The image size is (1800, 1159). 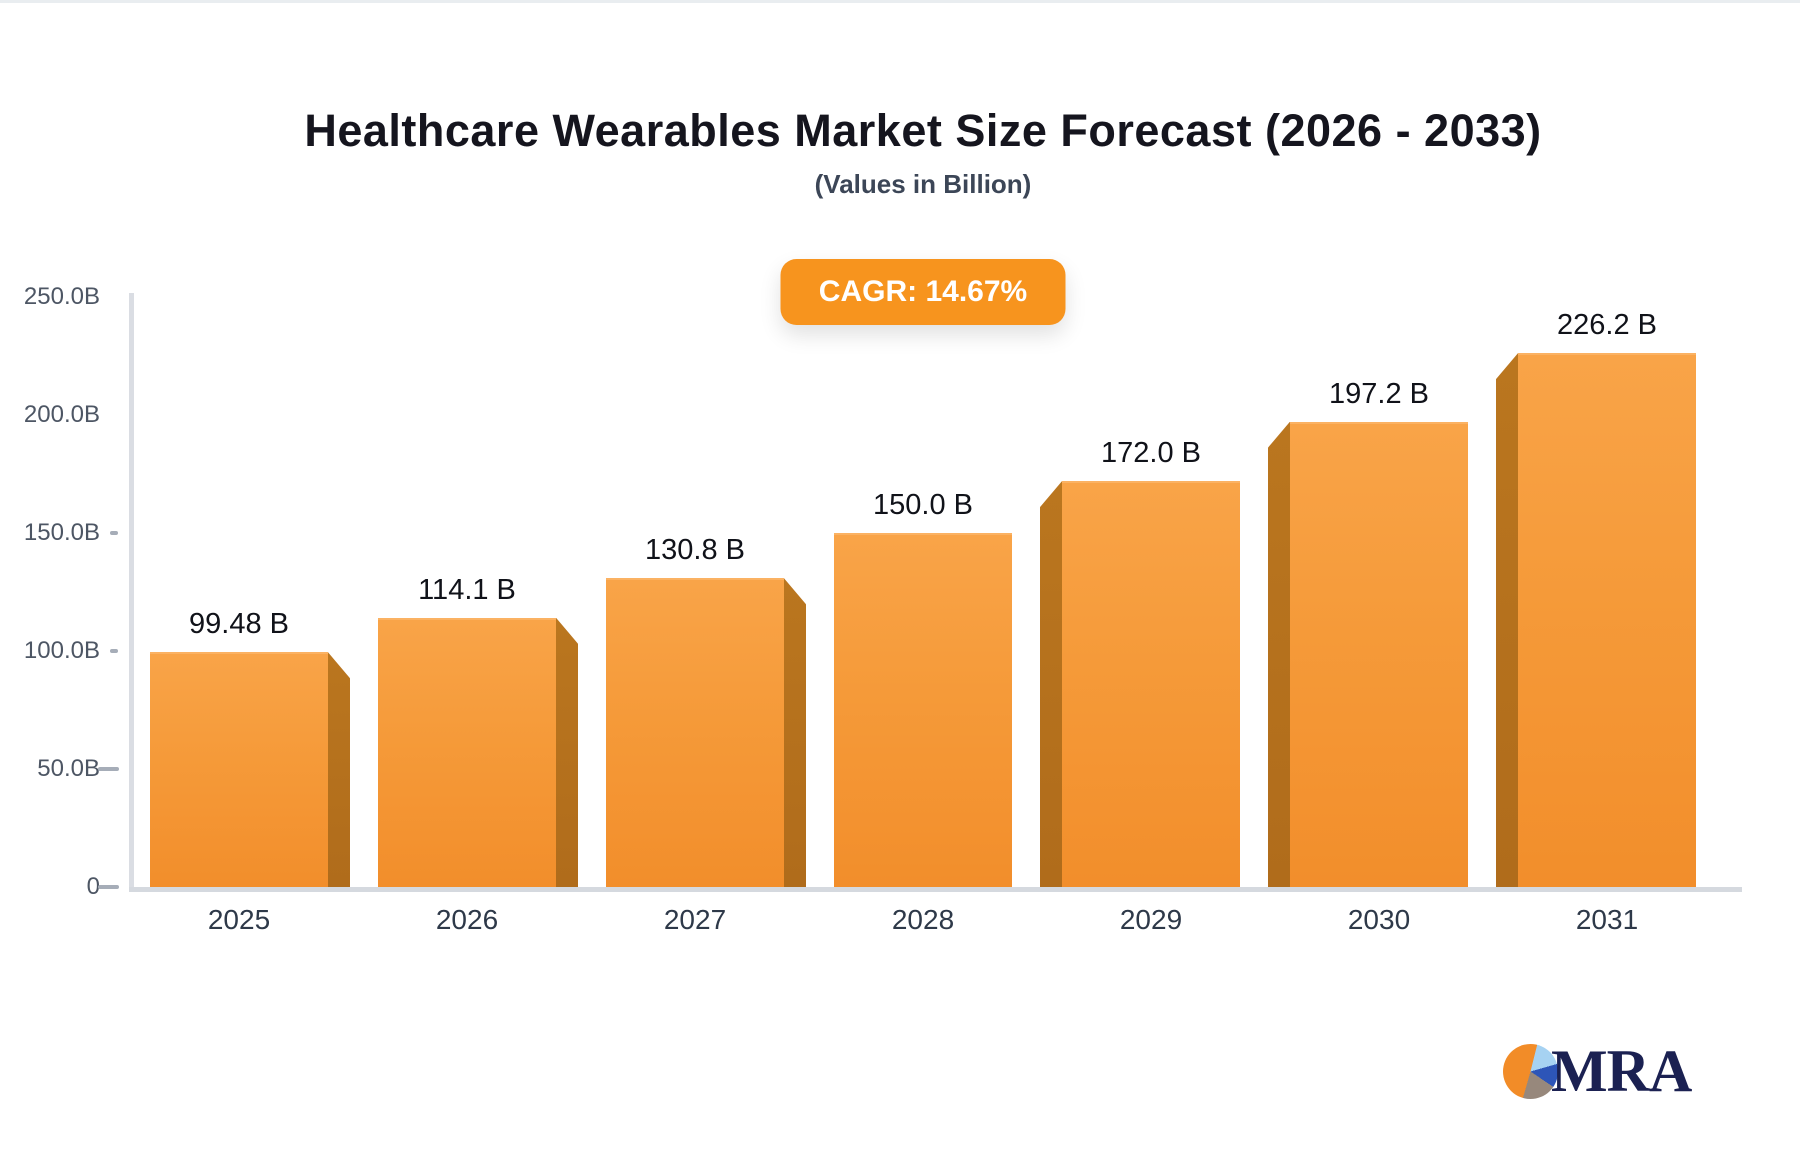 What do you see at coordinates (695, 919) in the screenshot?
I see `x-axis-label: 2027` at bounding box center [695, 919].